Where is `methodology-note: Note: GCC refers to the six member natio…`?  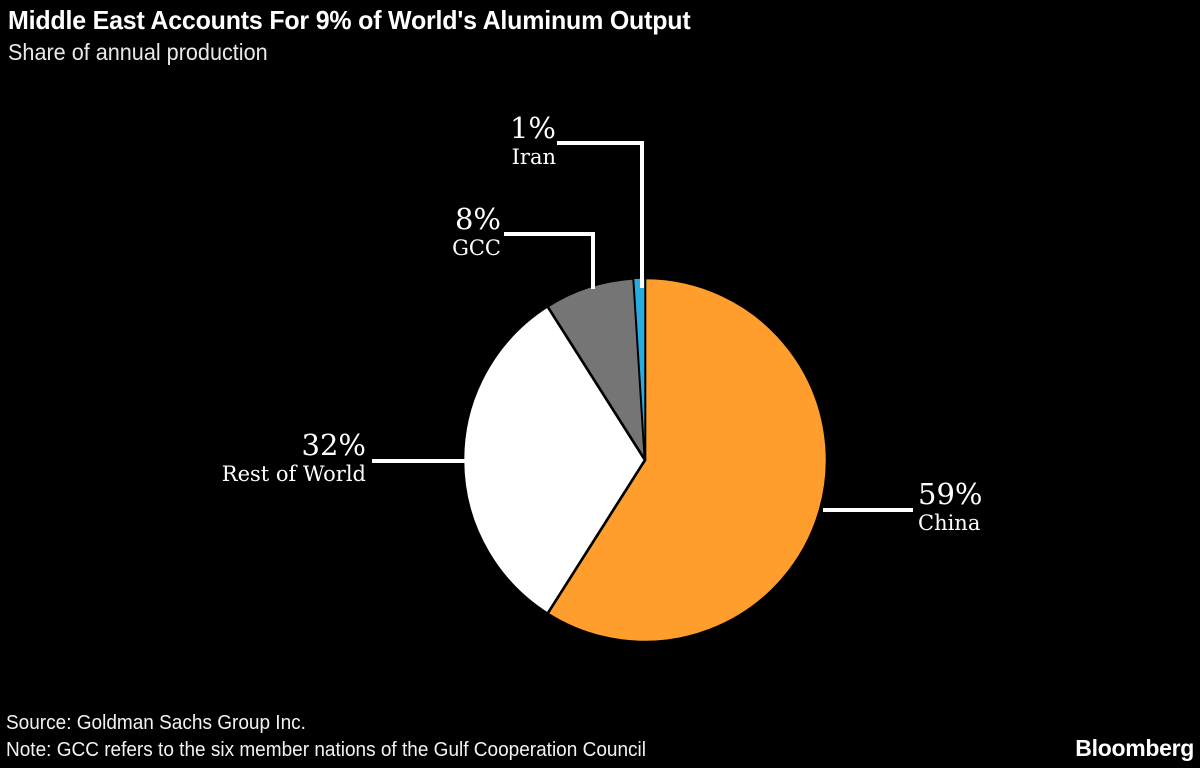 methodology-note: Note: GCC refers to the six member natio… is located at coordinates (326, 750).